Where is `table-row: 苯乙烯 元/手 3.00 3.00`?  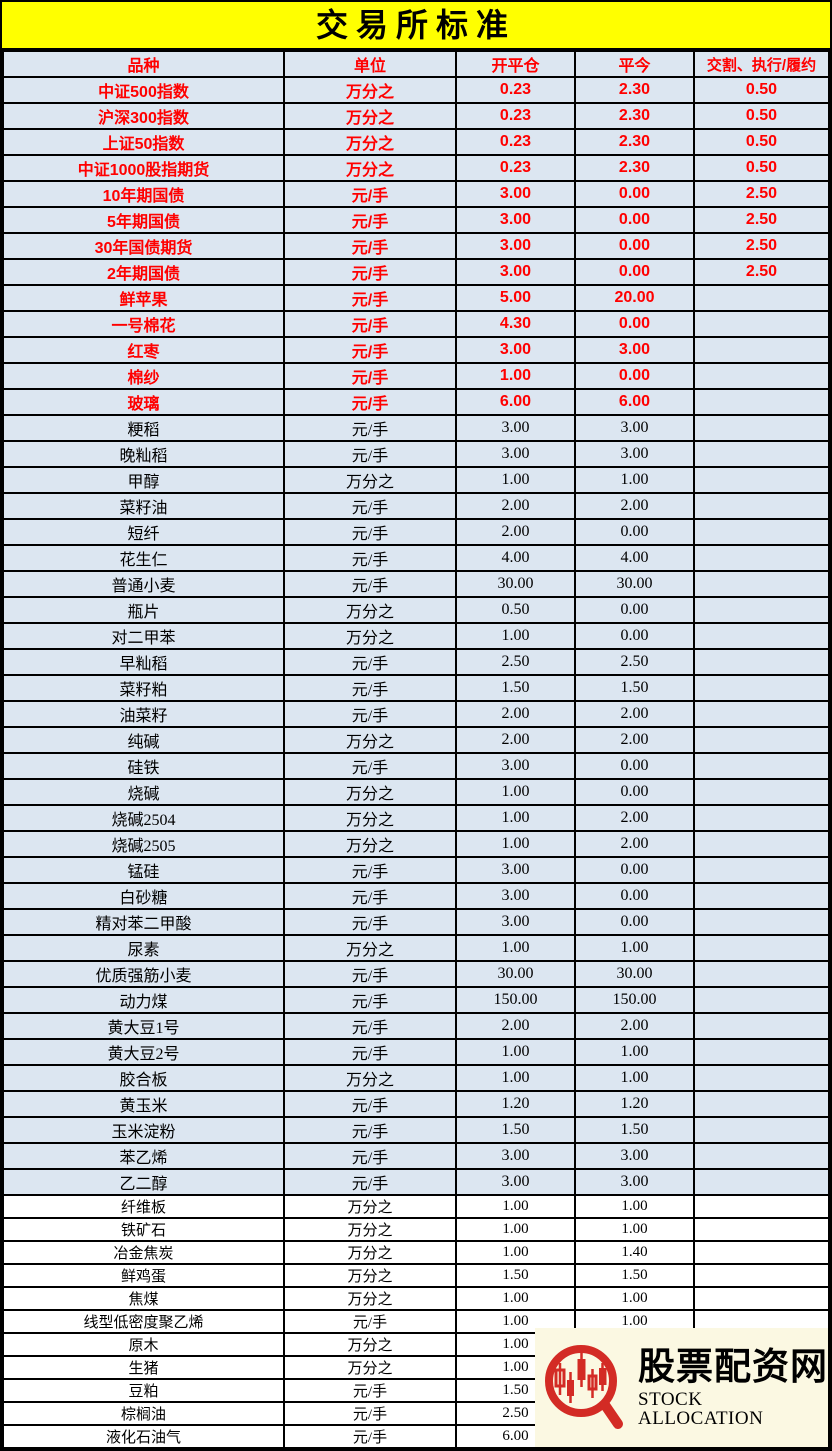 table-row: 苯乙烯 元/手 3.00 3.00 is located at coordinates (416, 1156).